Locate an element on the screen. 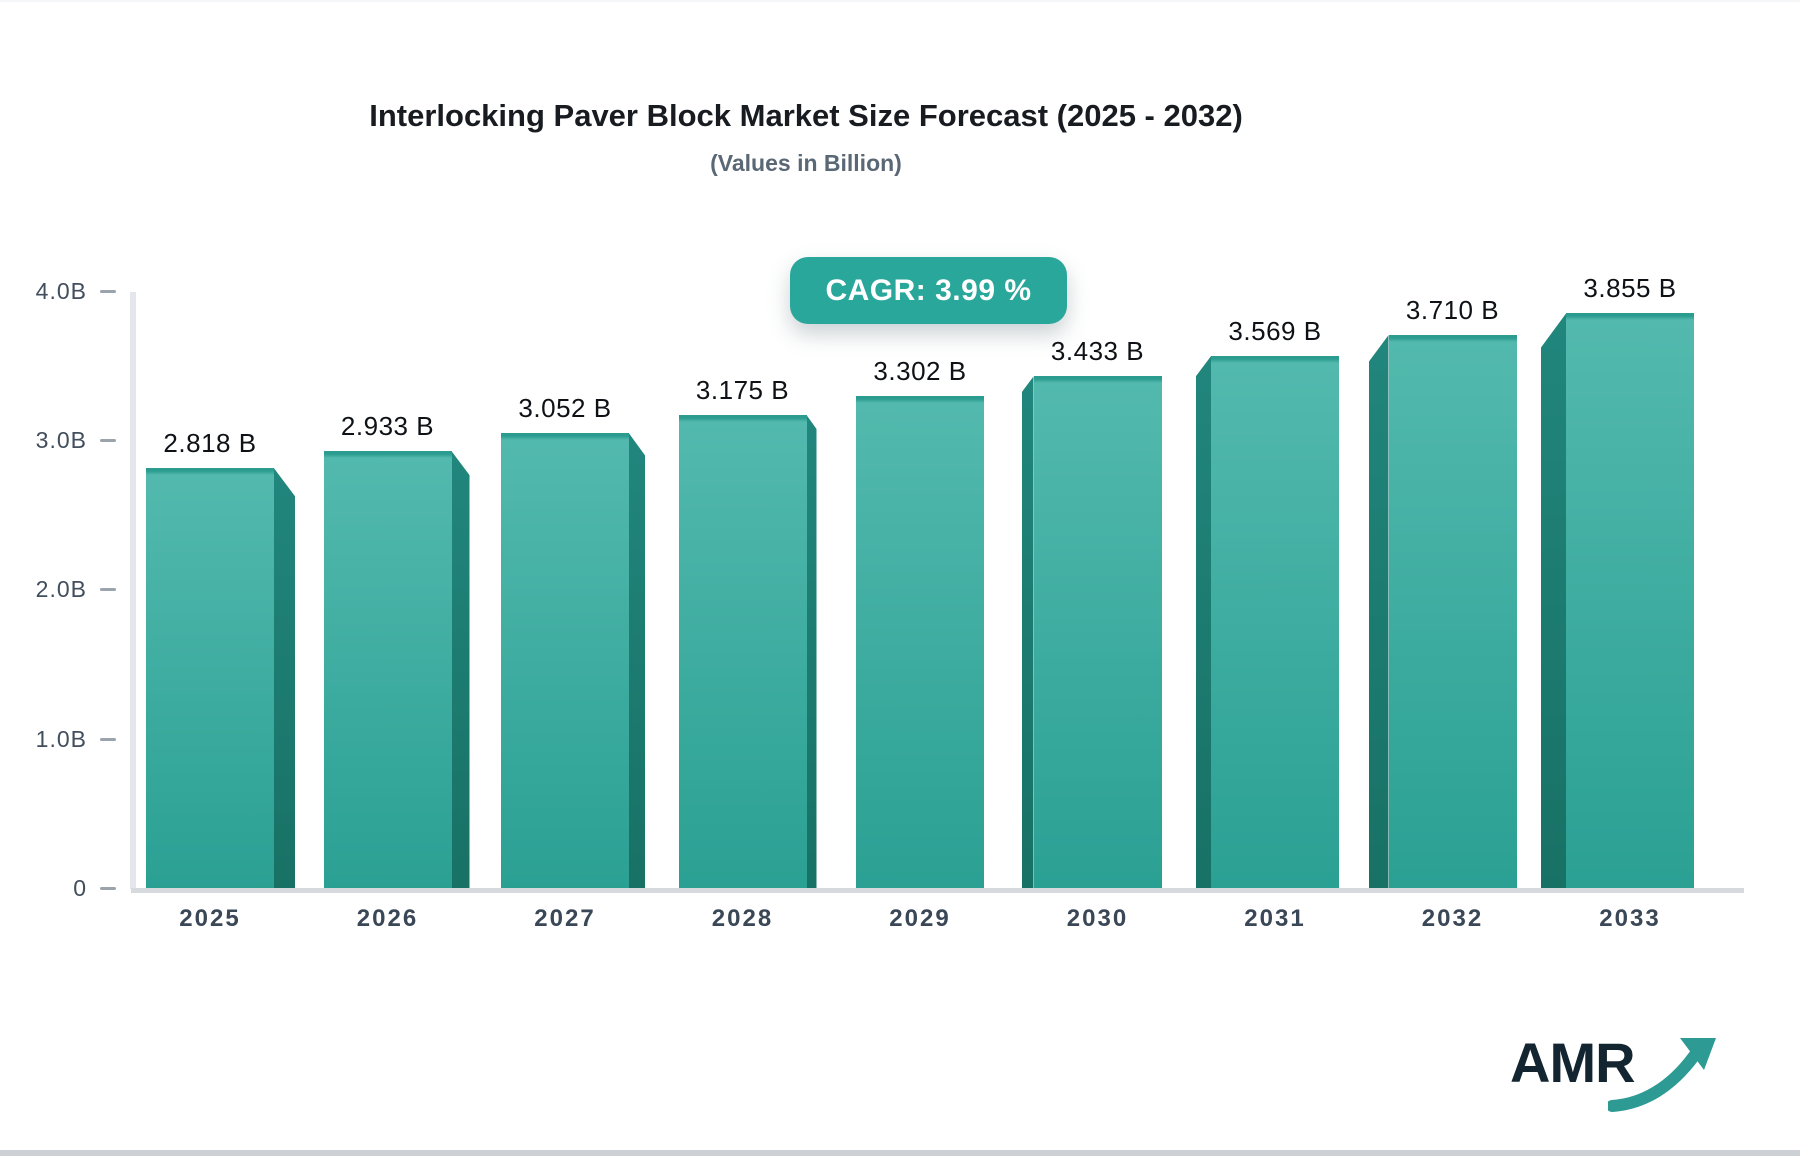 Image resolution: width=1800 pixels, height=1156 pixels. amr-logo-text: AMR is located at coordinates (1573, 1062).